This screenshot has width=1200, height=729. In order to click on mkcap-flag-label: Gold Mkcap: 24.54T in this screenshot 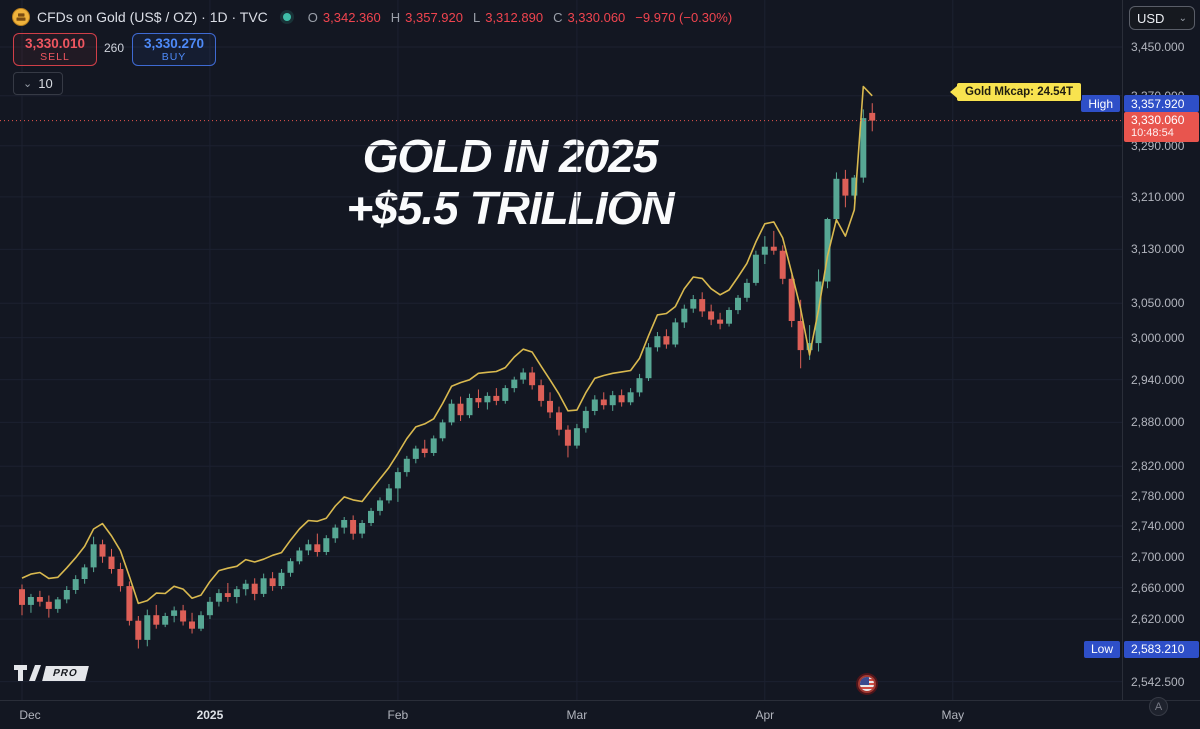, I will do `click(1016, 92)`.